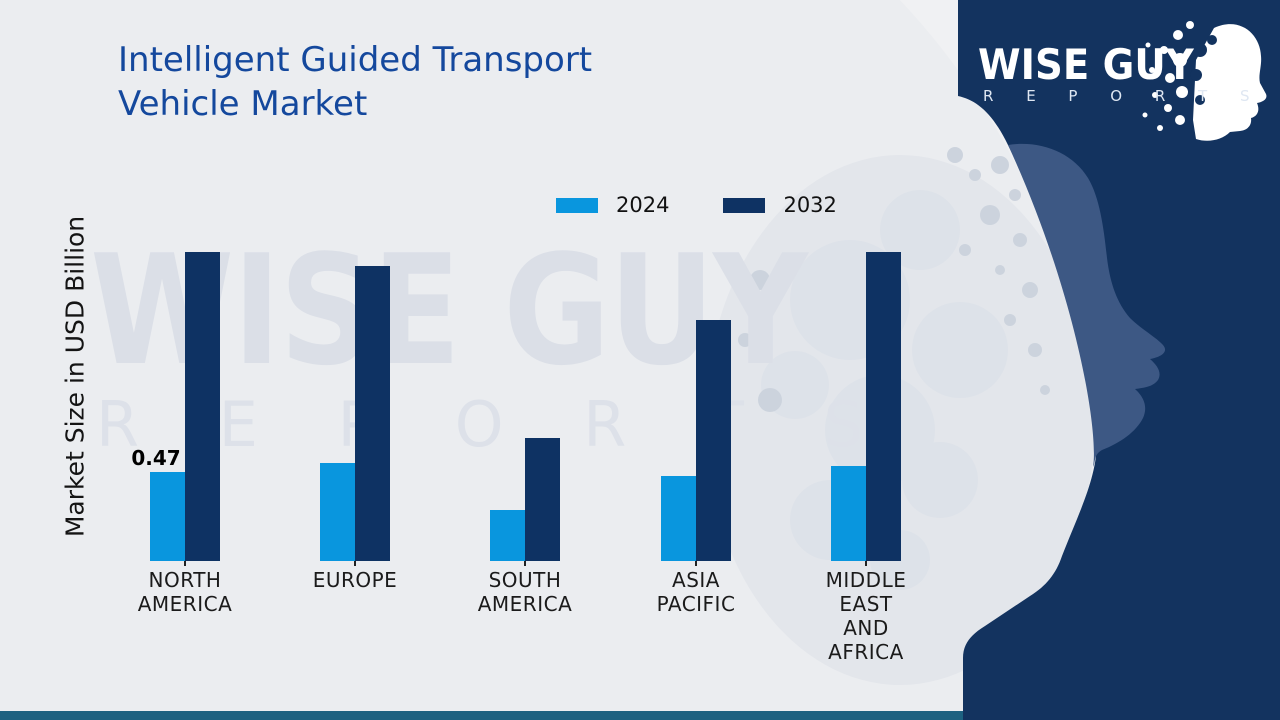 This screenshot has height=720, width=1280. Describe the element at coordinates (525, 592) in the screenshot. I see `category-label-south-america: SOUTH AMERICA` at that location.